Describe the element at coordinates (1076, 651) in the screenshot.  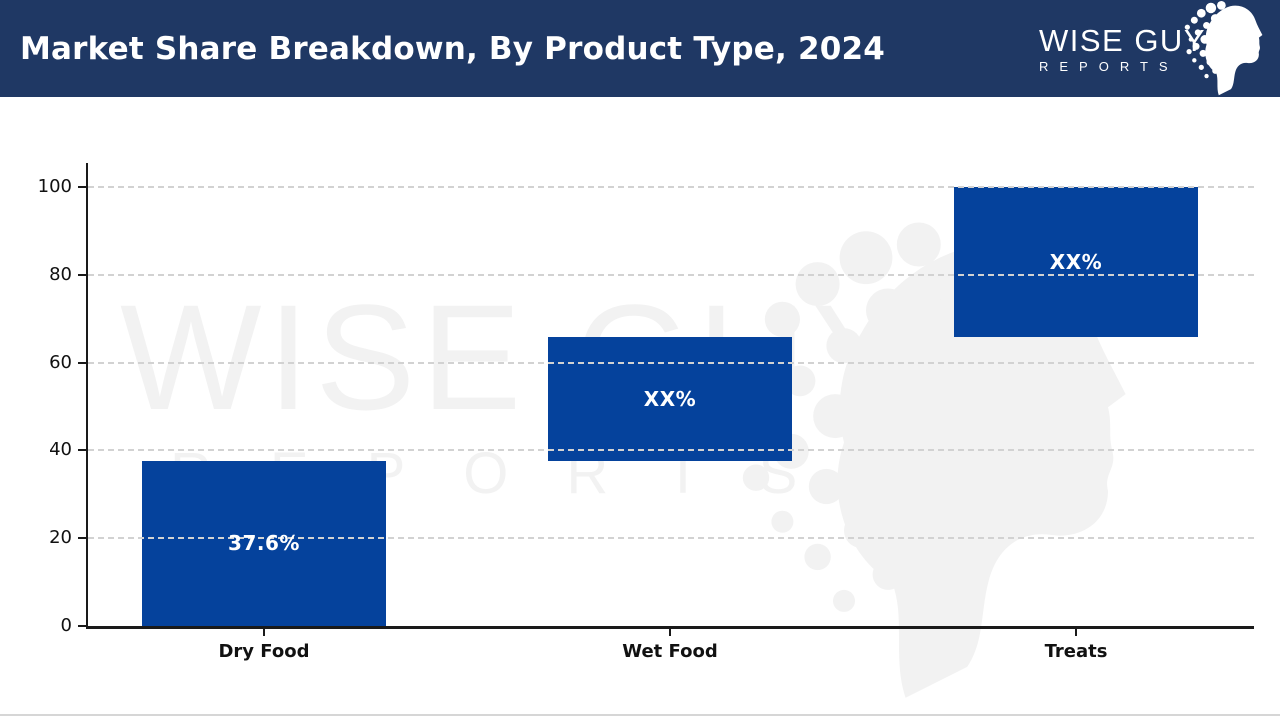
I see `category-label-treats: Treats` at that location.